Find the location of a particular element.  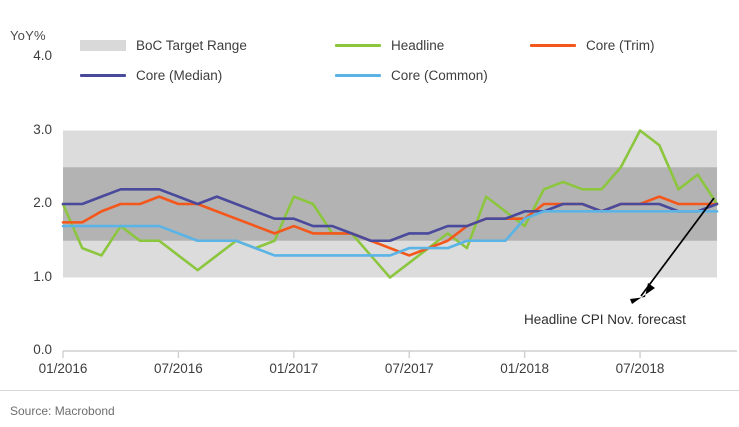

y-axis-tick-label: 1.0 is located at coordinates (42, 276).